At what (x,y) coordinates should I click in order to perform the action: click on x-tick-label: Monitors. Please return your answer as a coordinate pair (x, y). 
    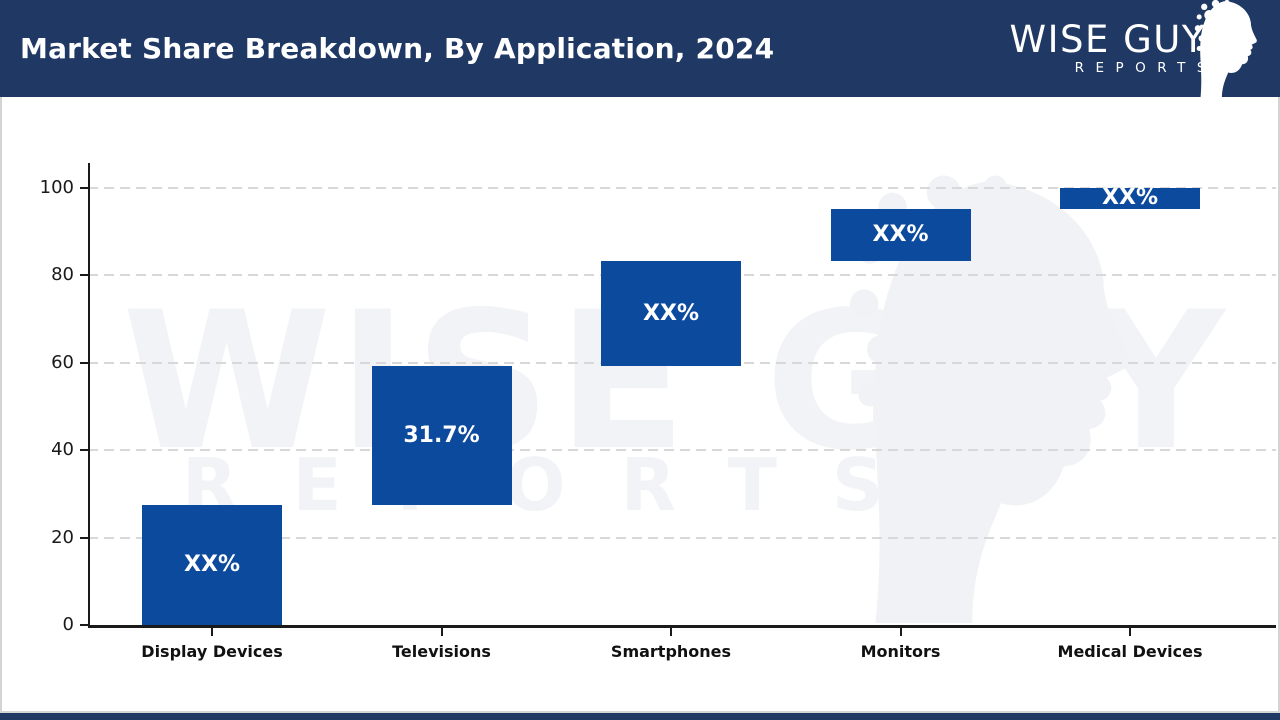
    Looking at the image, I should click on (900, 651).